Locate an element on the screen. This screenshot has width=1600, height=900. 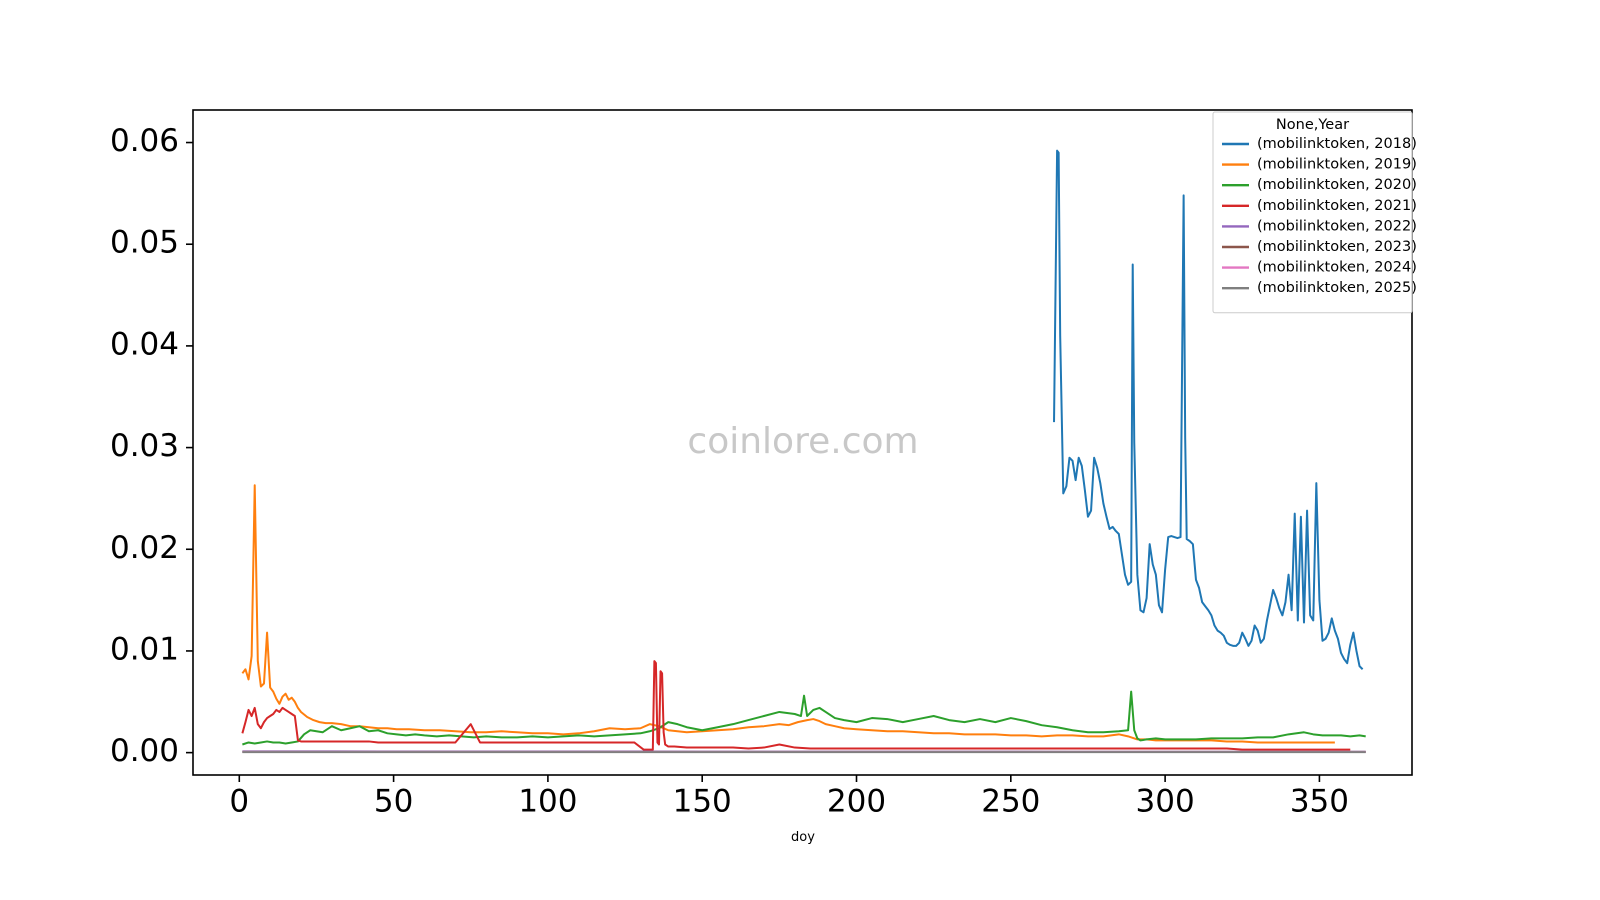
legend-title: None,Year is located at coordinates (1312, 125).